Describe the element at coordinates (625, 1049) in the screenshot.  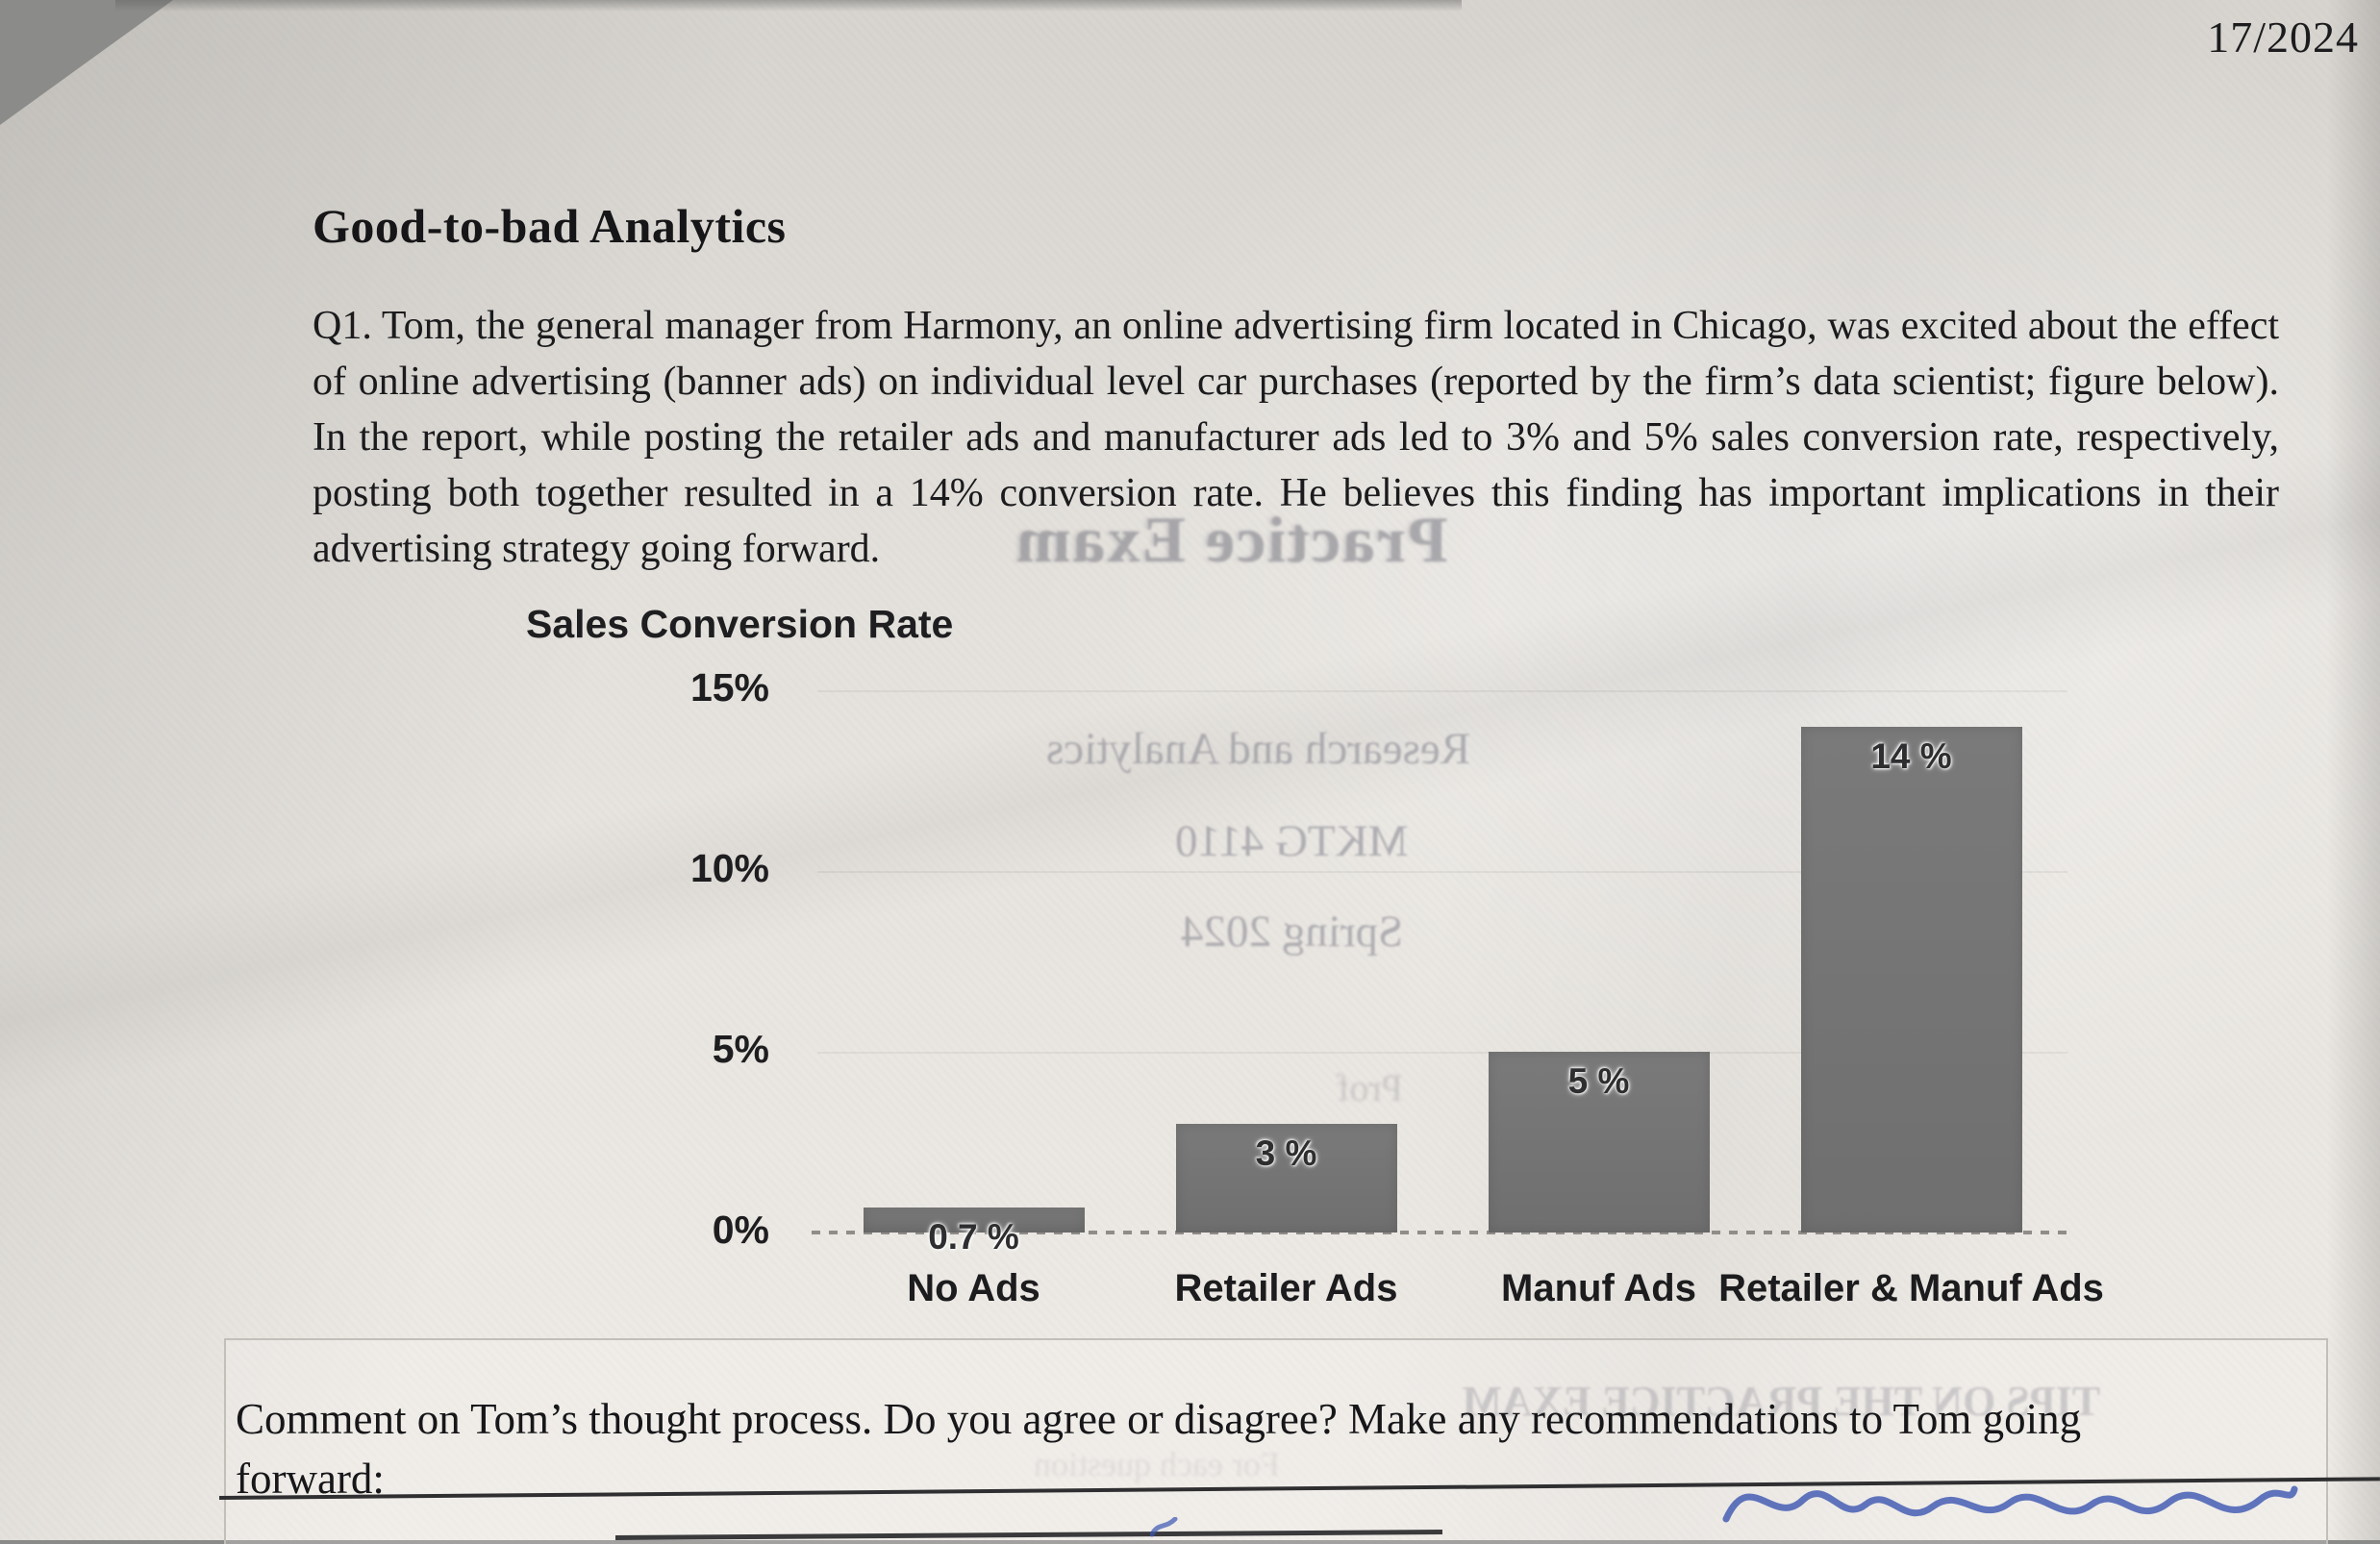
I see `y-axis-tick: 5%` at that location.